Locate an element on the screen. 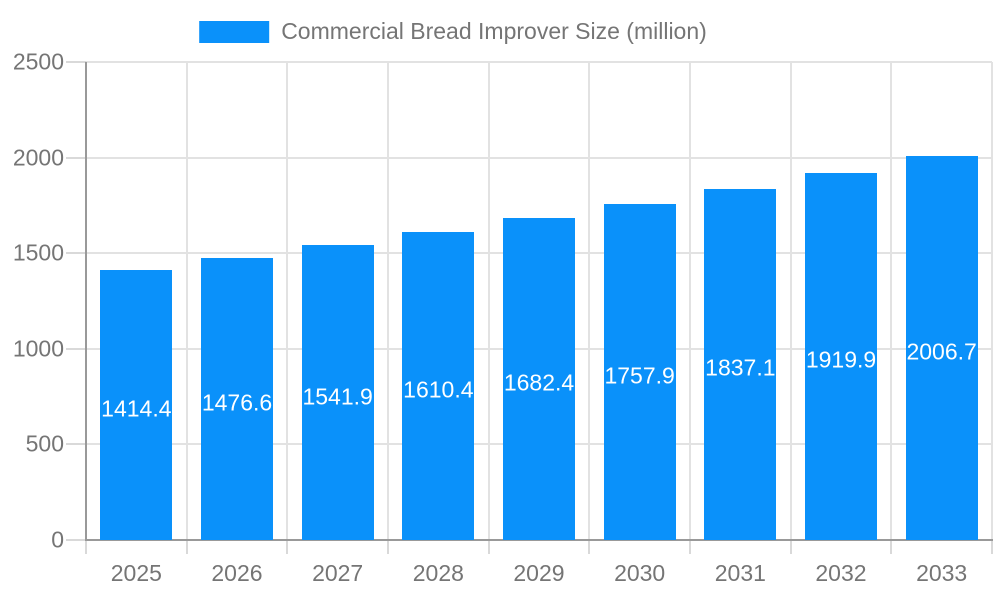 The width and height of the screenshot is (1000, 600). x-axis-tick-label-2032: 2032 is located at coordinates (841, 573).